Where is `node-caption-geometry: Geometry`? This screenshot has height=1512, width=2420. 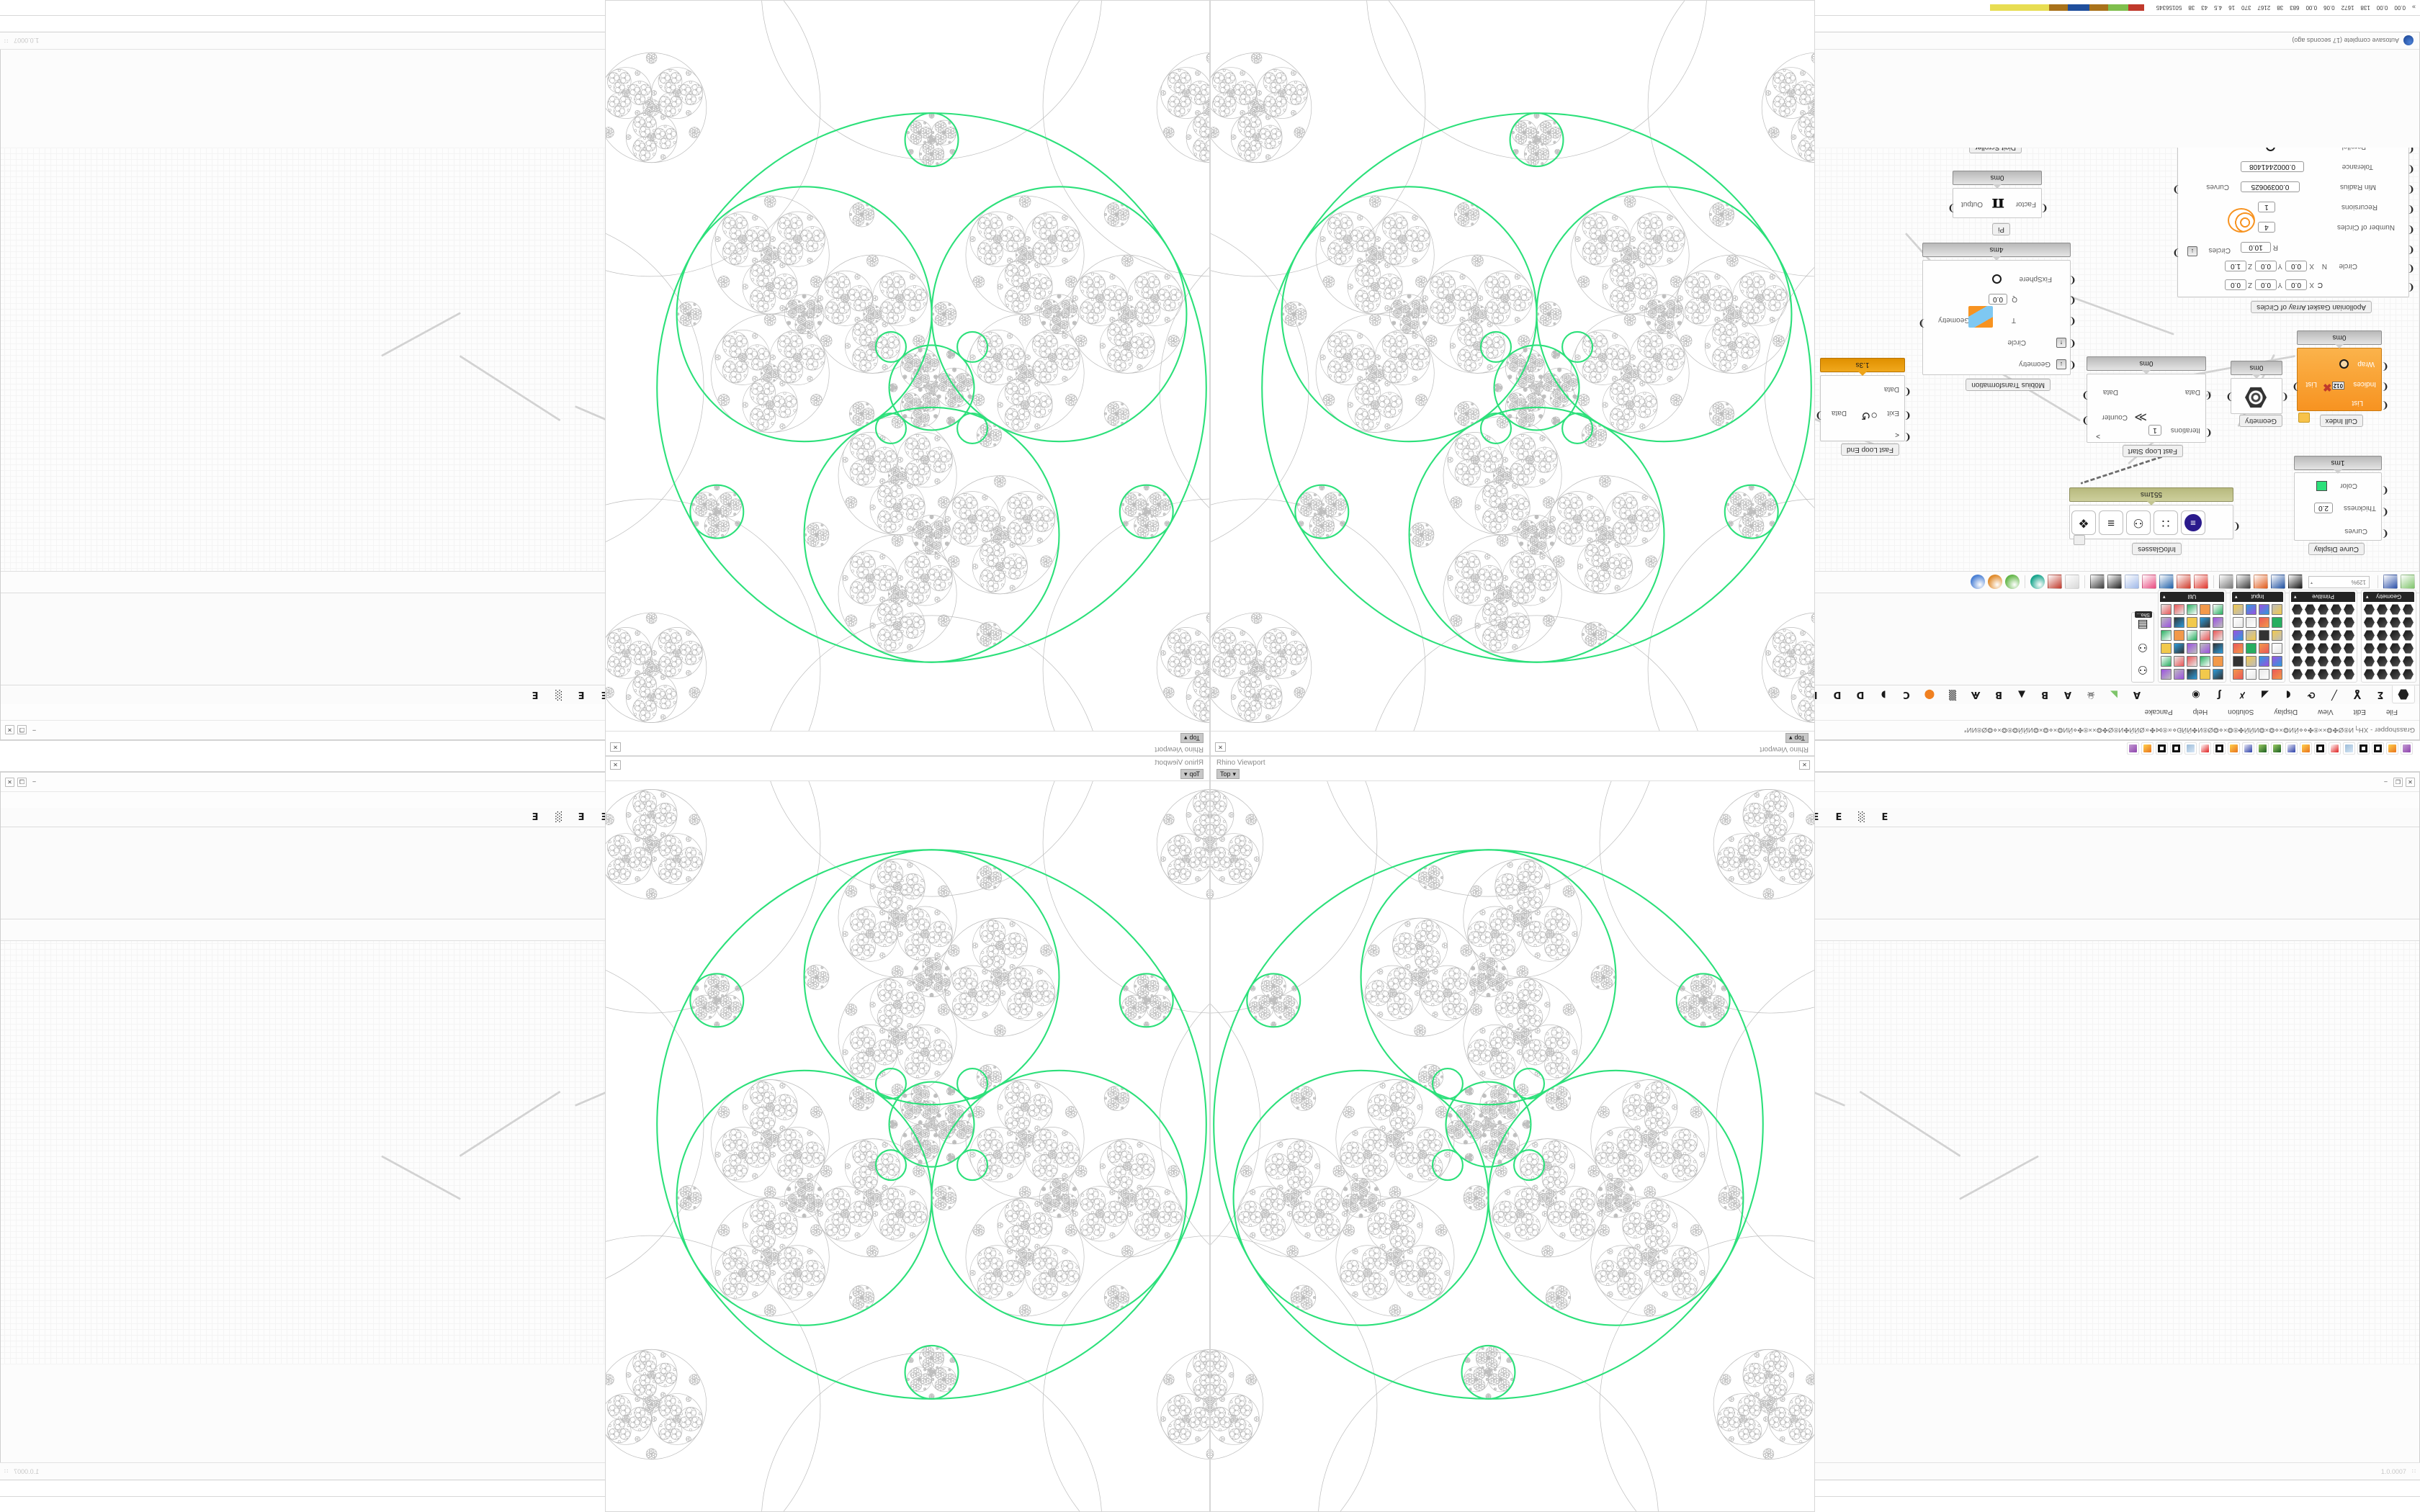
node-caption-geometry: Geometry is located at coordinates (2260, 421).